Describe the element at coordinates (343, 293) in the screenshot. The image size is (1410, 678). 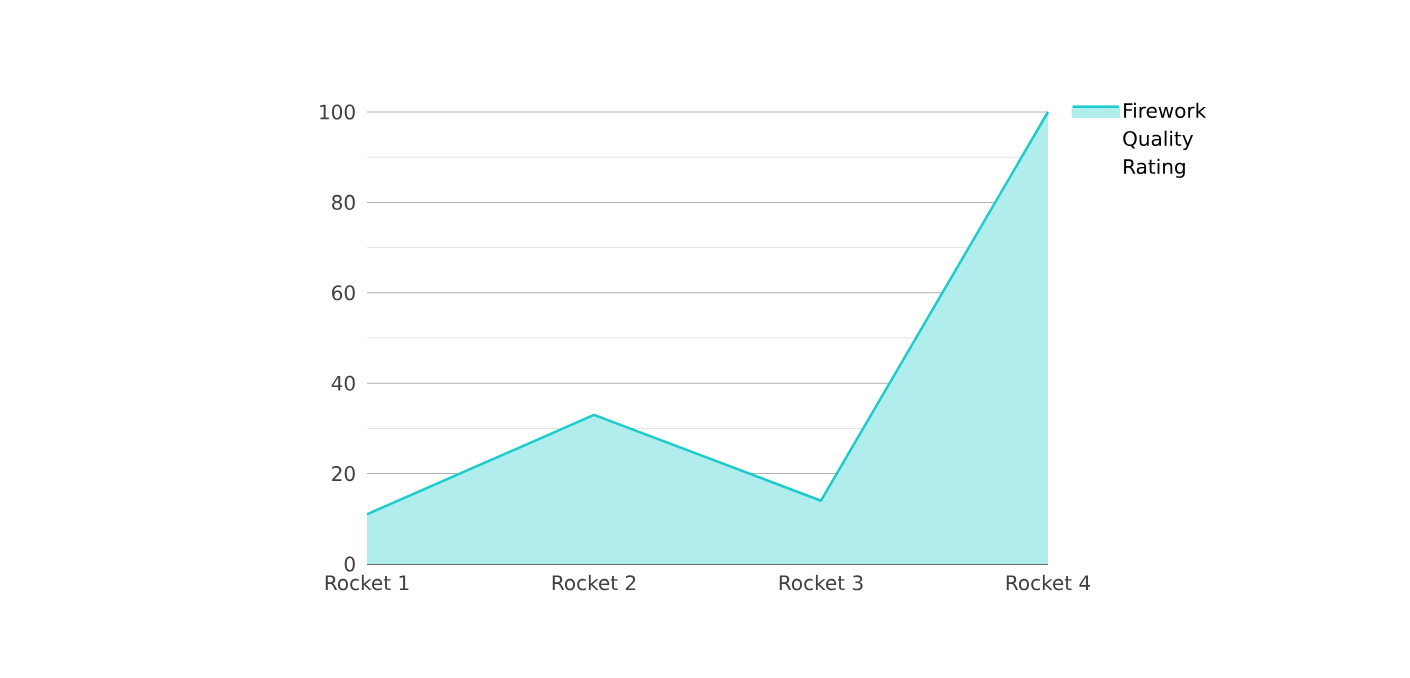
I see `y-tick-label: 60` at that location.